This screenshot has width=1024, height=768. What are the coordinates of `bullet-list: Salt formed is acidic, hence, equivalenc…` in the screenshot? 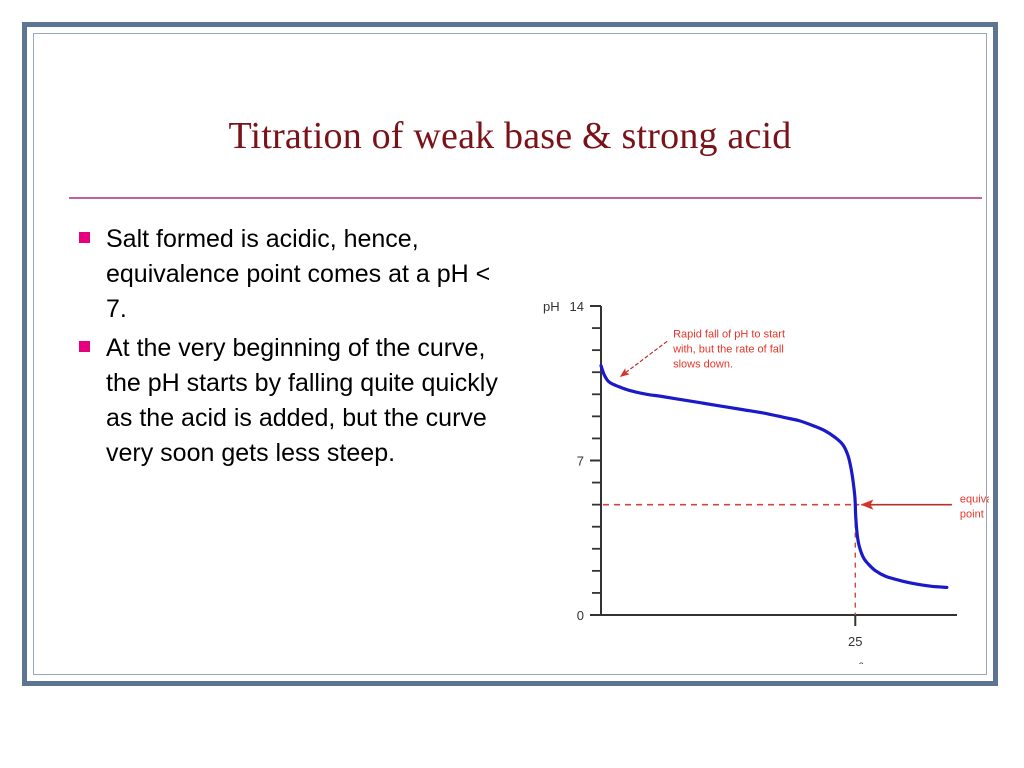 It's located at (289, 348).